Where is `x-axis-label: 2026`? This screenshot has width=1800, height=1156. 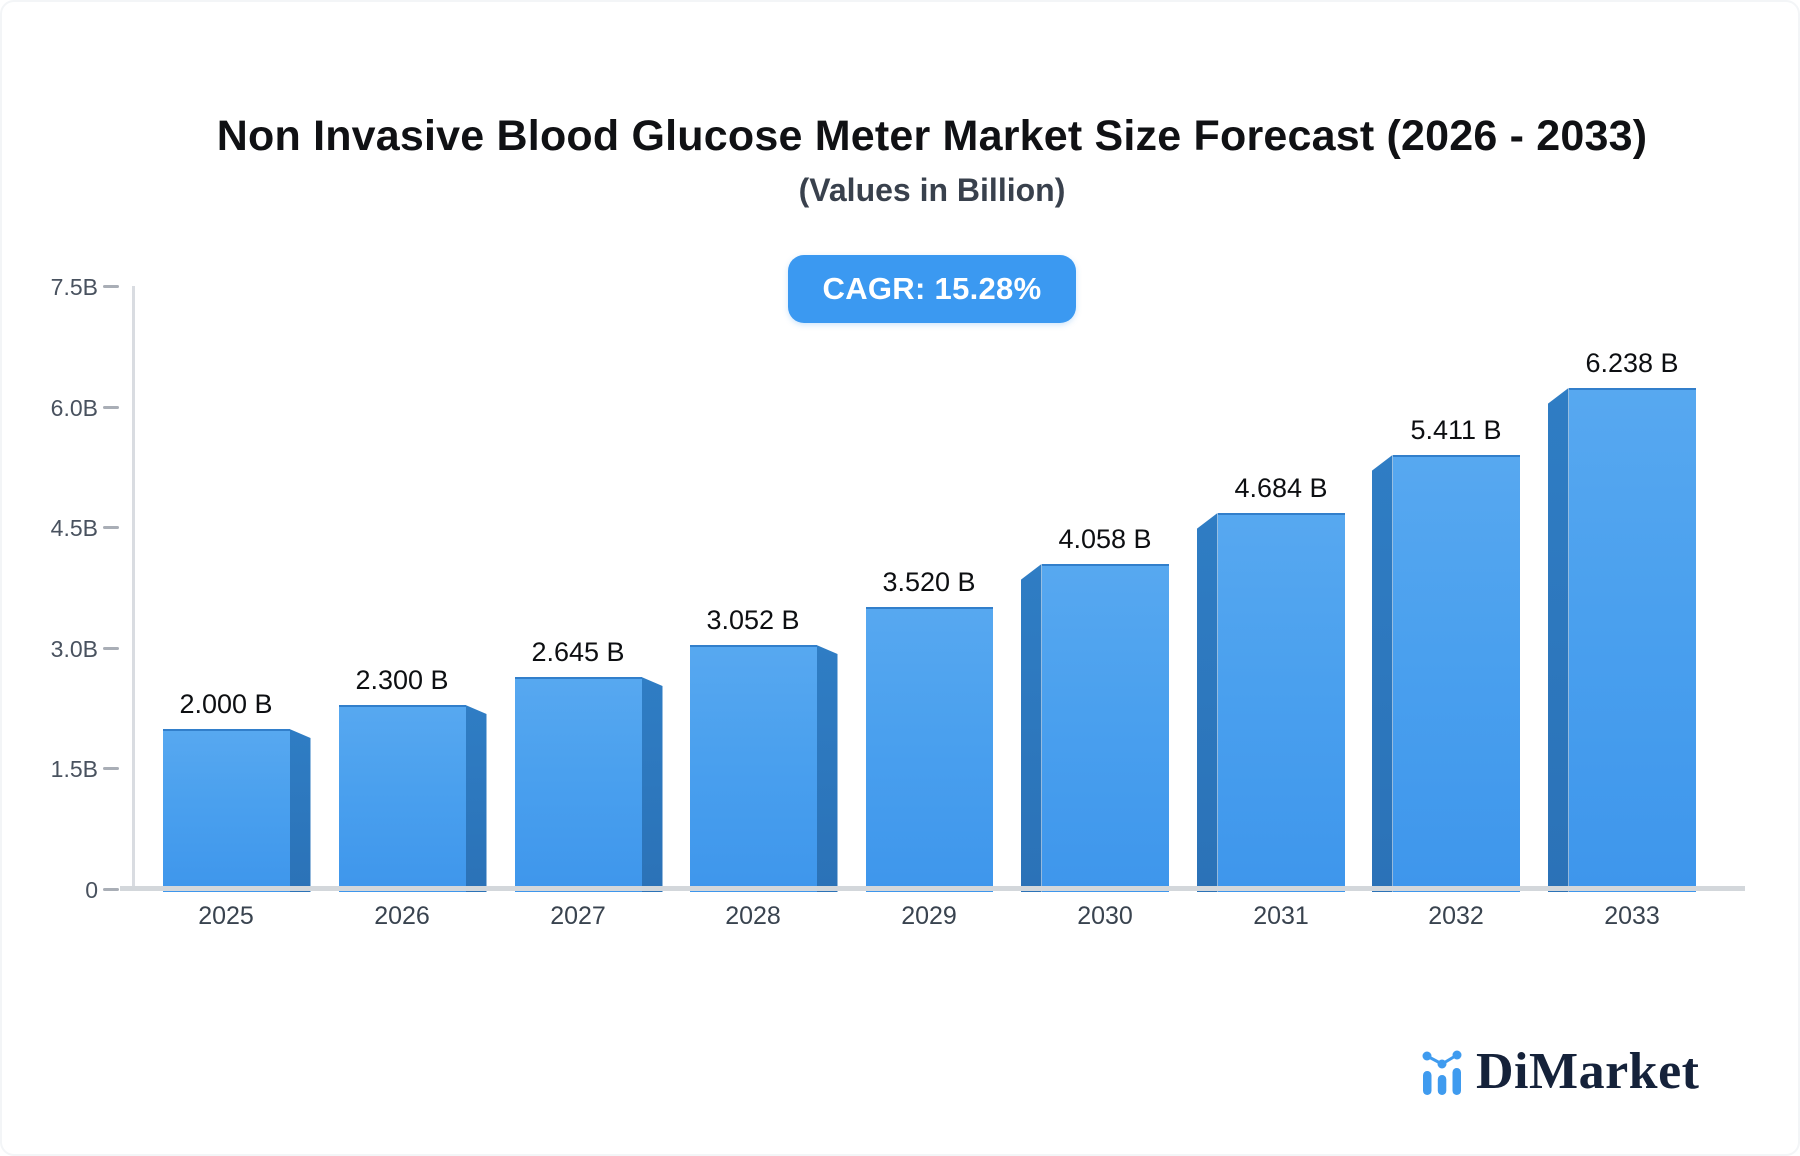 x-axis-label: 2026 is located at coordinates (402, 916).